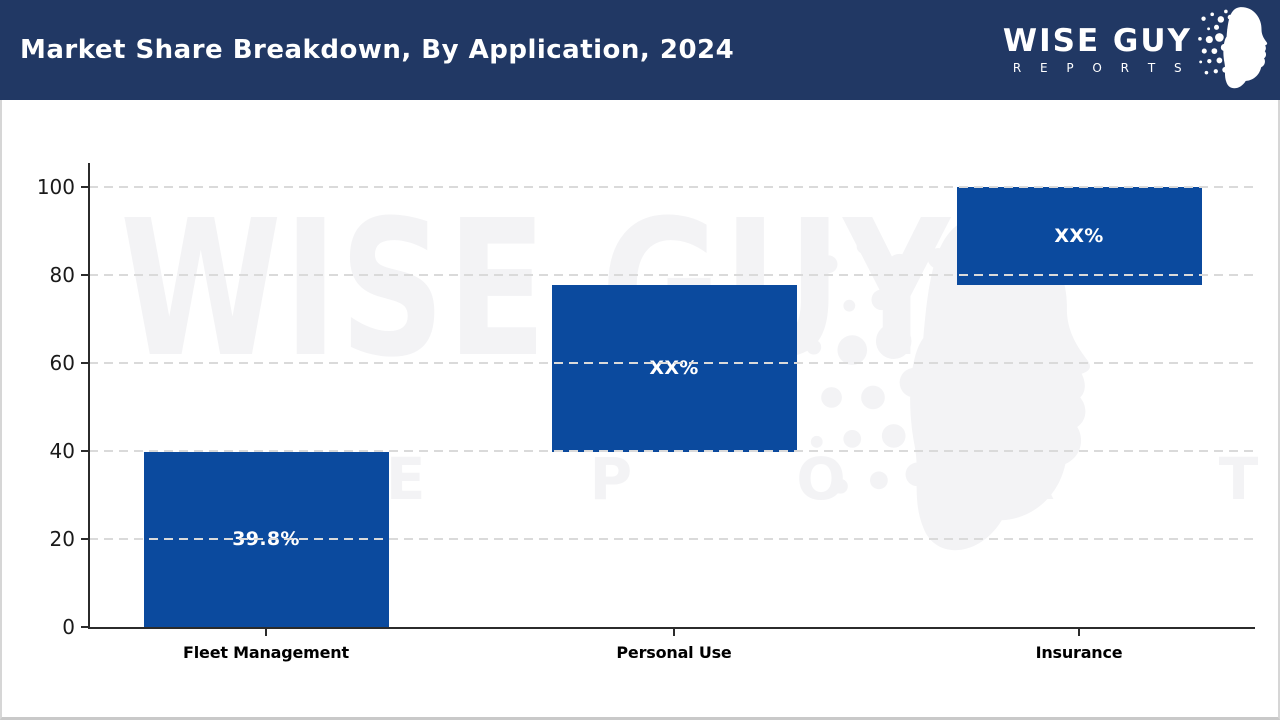  What do you see at coordinates (1079, 652) in the screenshot?
I see `x-axis-label-3: Insurance` at bounding box center [1079, 652].